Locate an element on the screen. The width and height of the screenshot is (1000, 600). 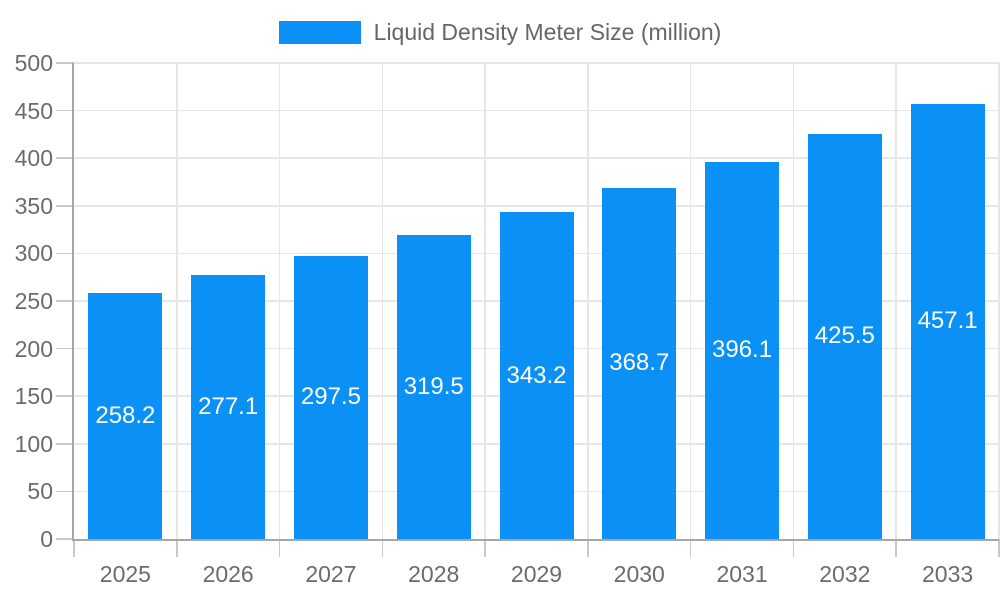
y-axis-line is located at coordinates (73, 302).